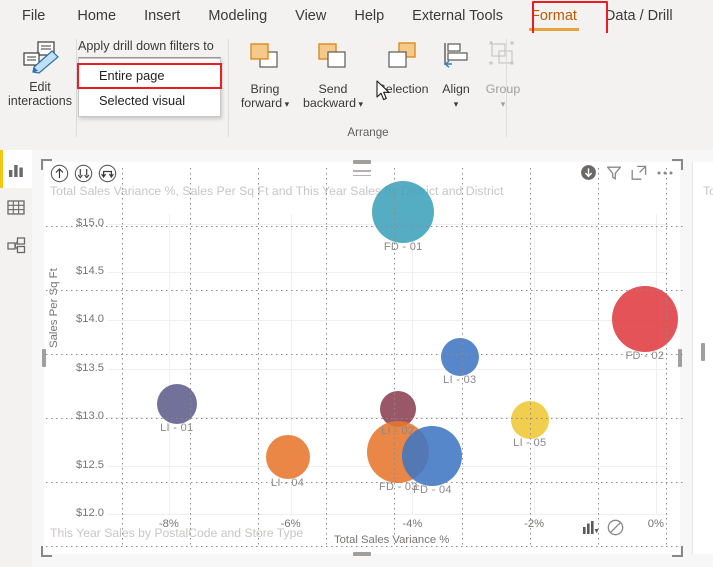 The image size is (713, 567). What do you see at coordinates (90, 222) in the screenshot?
I see `y-axis-tick: $15.0` at bounding box center [90, 222].